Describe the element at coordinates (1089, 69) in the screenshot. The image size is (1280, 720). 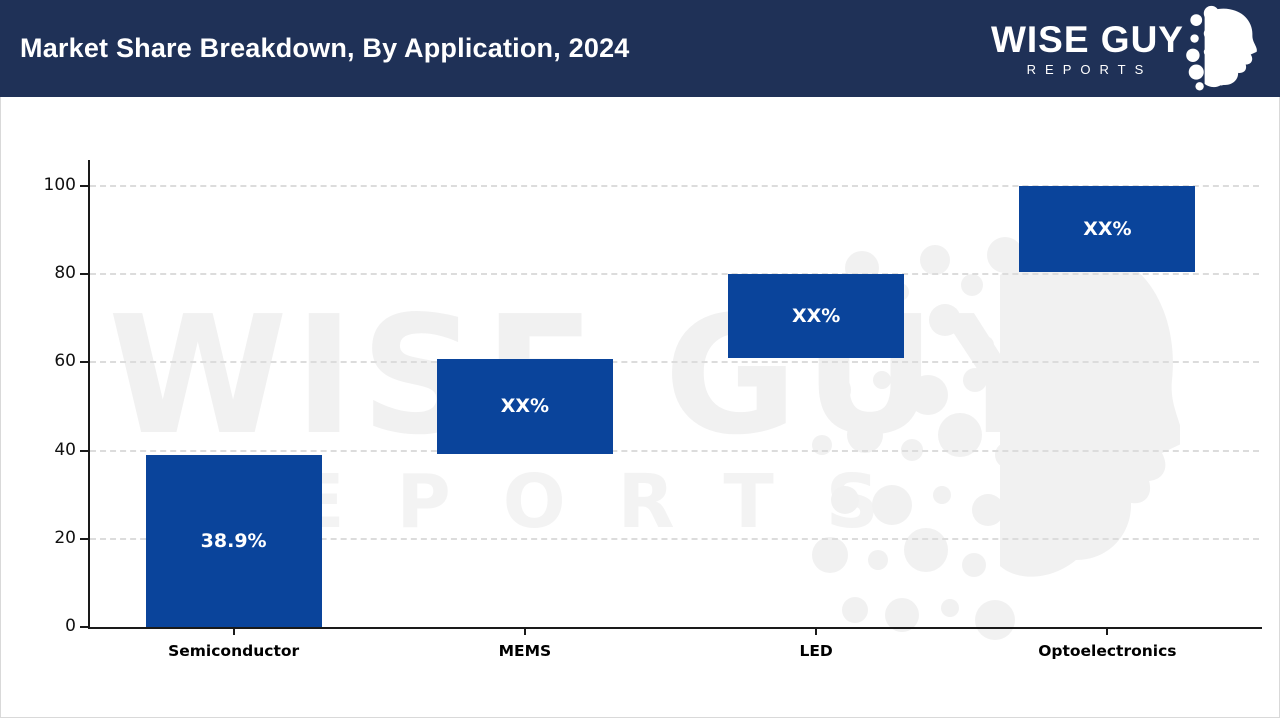
I see `logo-subtext: REPORTS` at that location.